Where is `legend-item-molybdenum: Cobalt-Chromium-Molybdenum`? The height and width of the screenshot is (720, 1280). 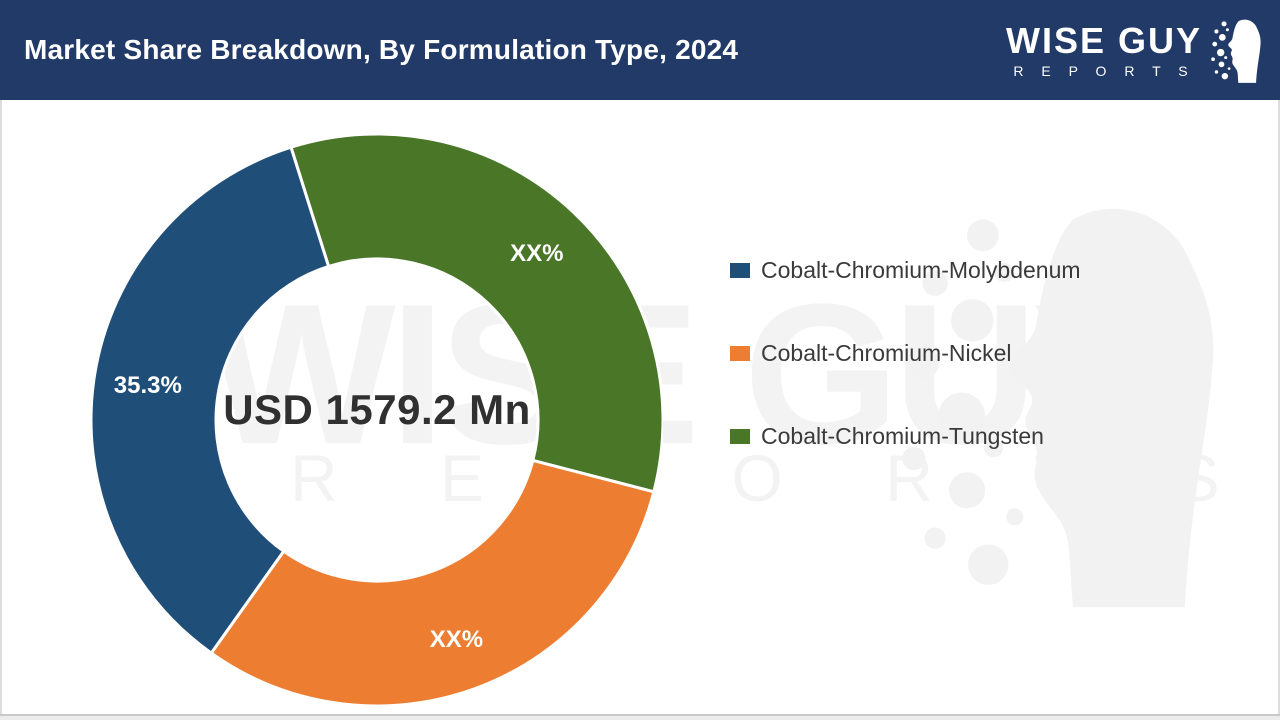
legend-item-molybdenum: Cobalt-Chromium-Molybdenum is located at coordinates (905, 270).